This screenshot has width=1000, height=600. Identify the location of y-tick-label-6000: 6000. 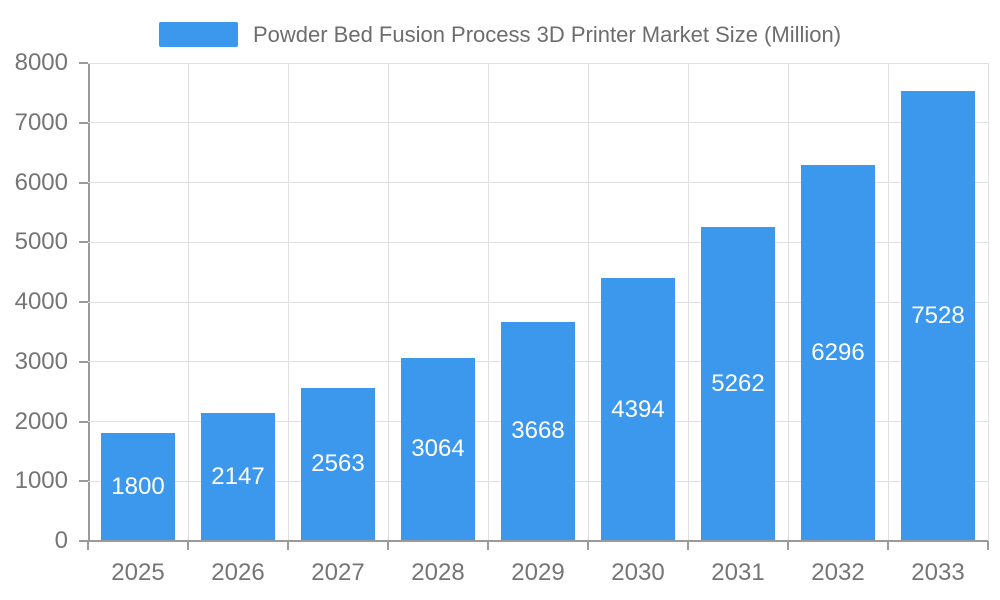
(41, 182).